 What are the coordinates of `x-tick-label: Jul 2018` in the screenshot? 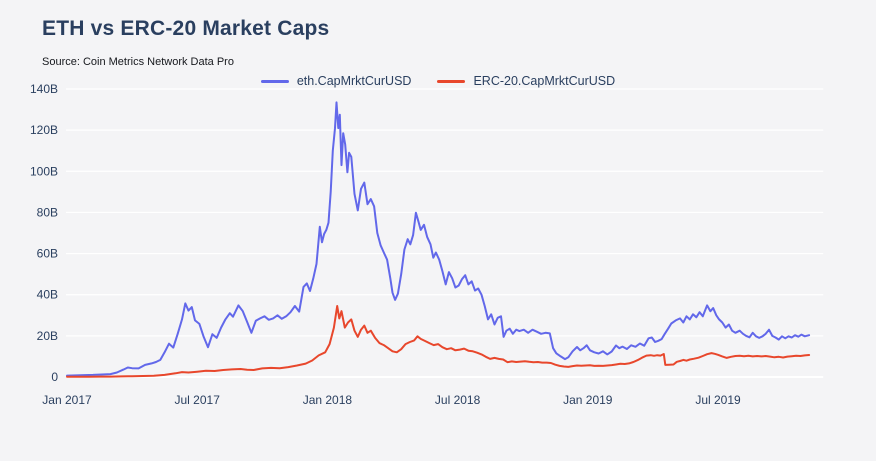 It's located at (458, 400).